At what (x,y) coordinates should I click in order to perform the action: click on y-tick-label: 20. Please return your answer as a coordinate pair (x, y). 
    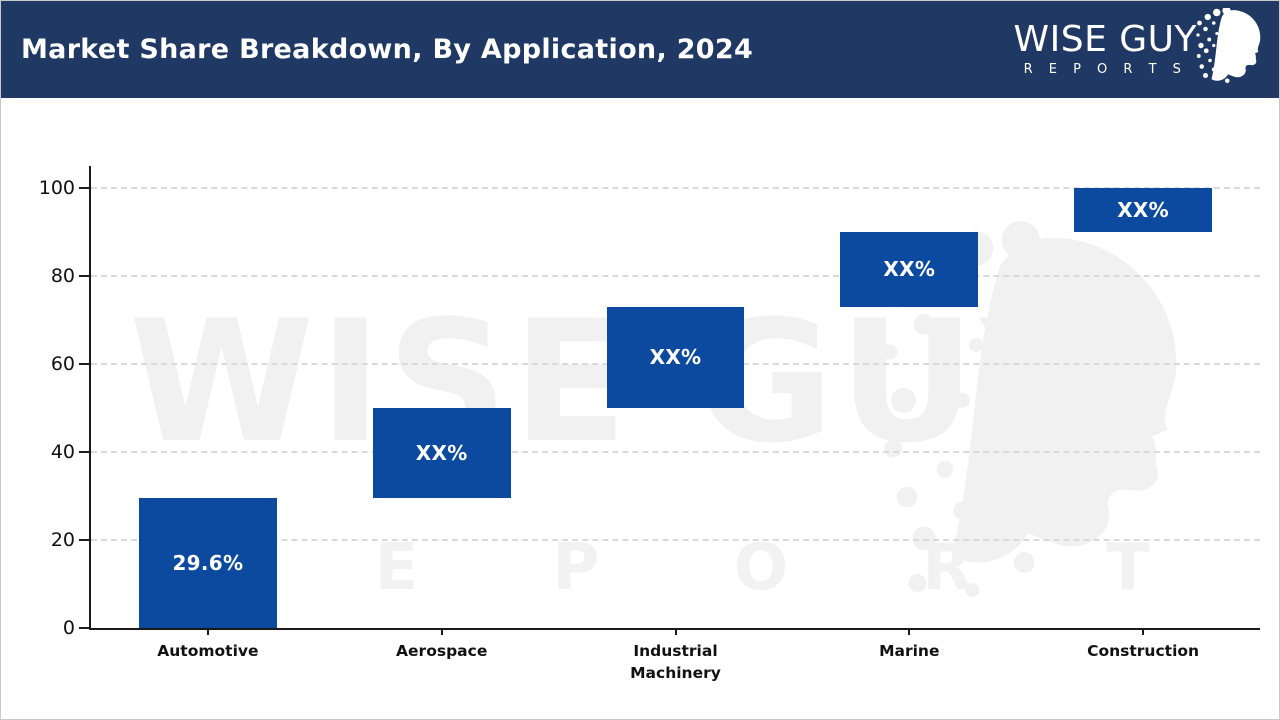
    Looking at the image, I should click on (62, 540).